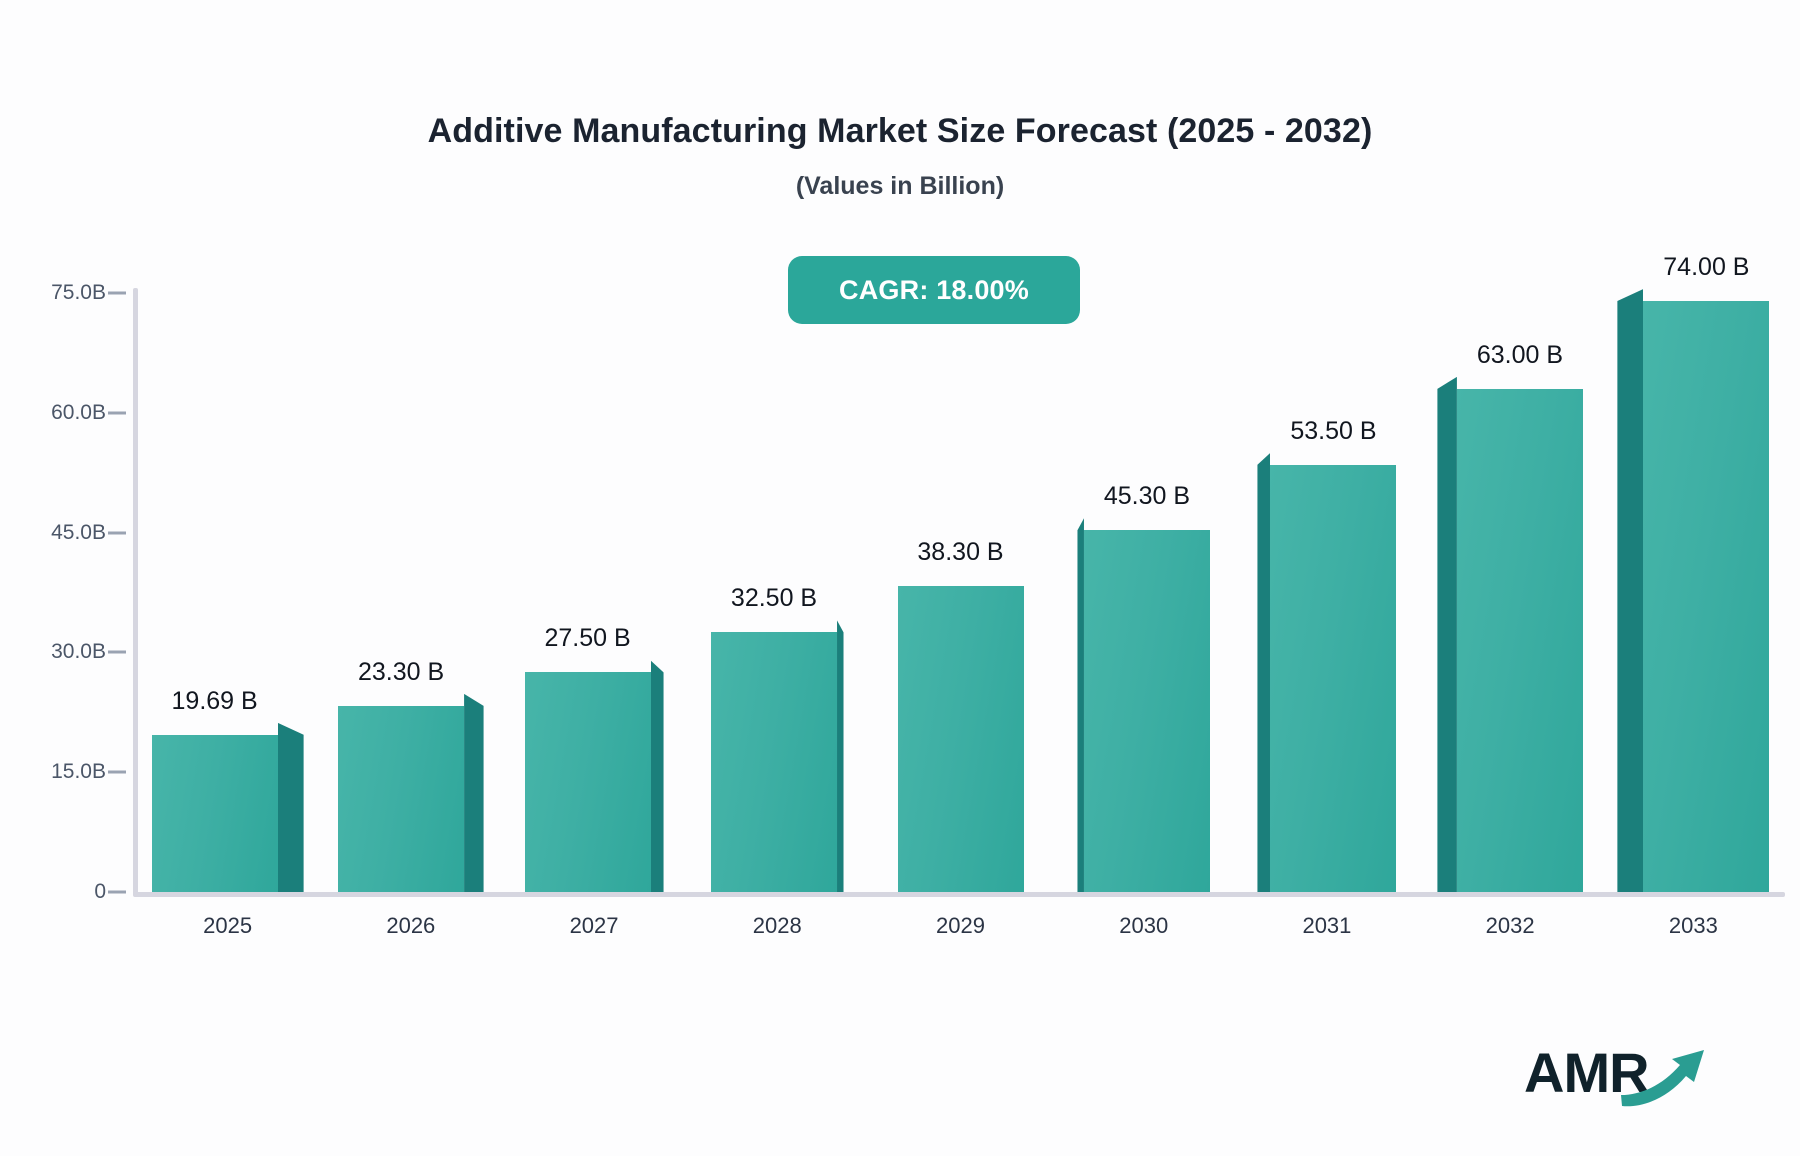  What do you see at coordinates (228, 925) in the screenshot?
I see `x-axis-tick-label: 2025` at bounding box center [228, 925].